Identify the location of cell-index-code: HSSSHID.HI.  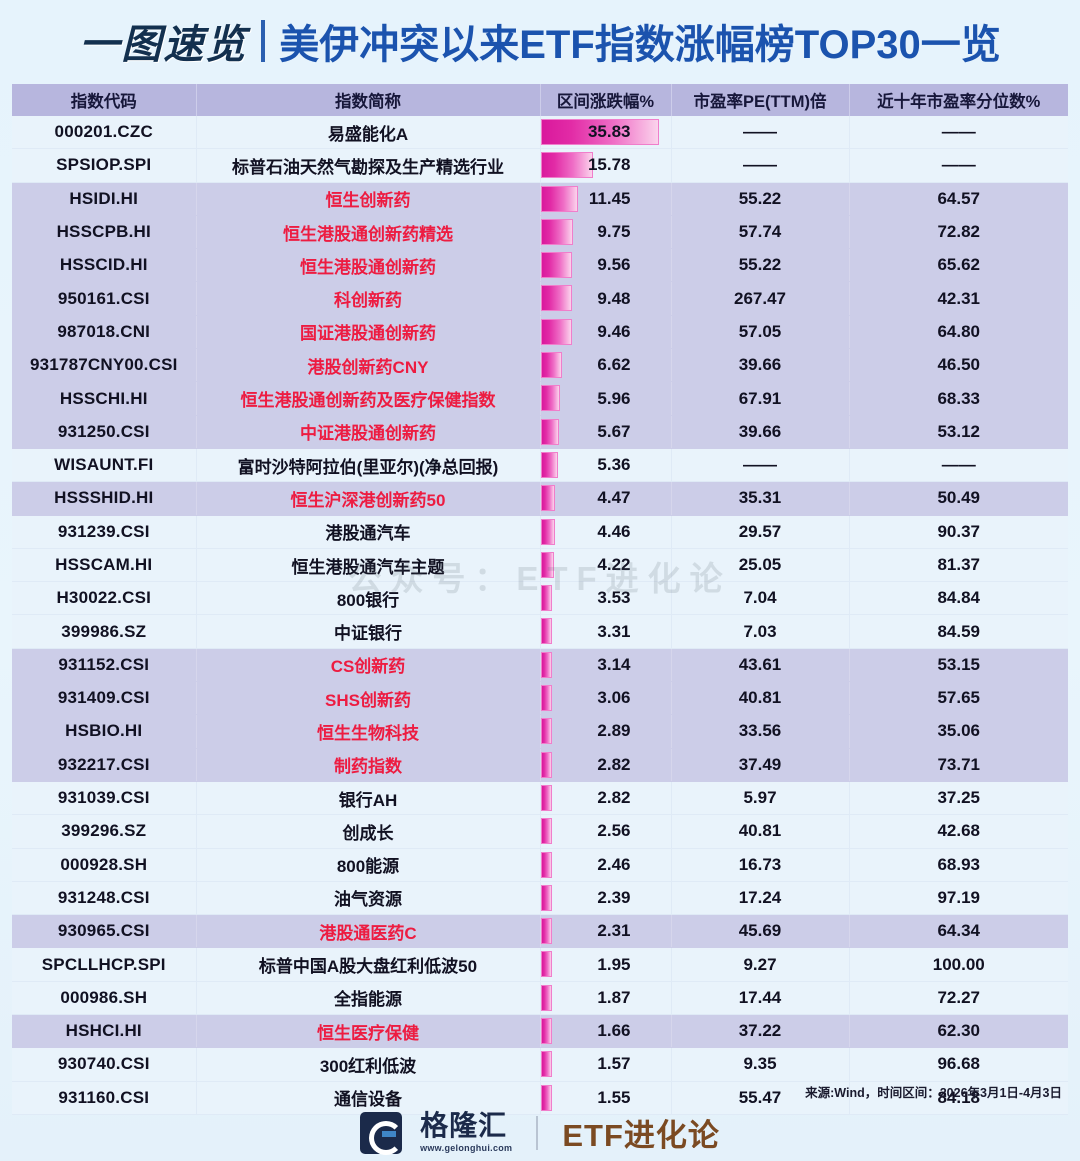
(104, 498).